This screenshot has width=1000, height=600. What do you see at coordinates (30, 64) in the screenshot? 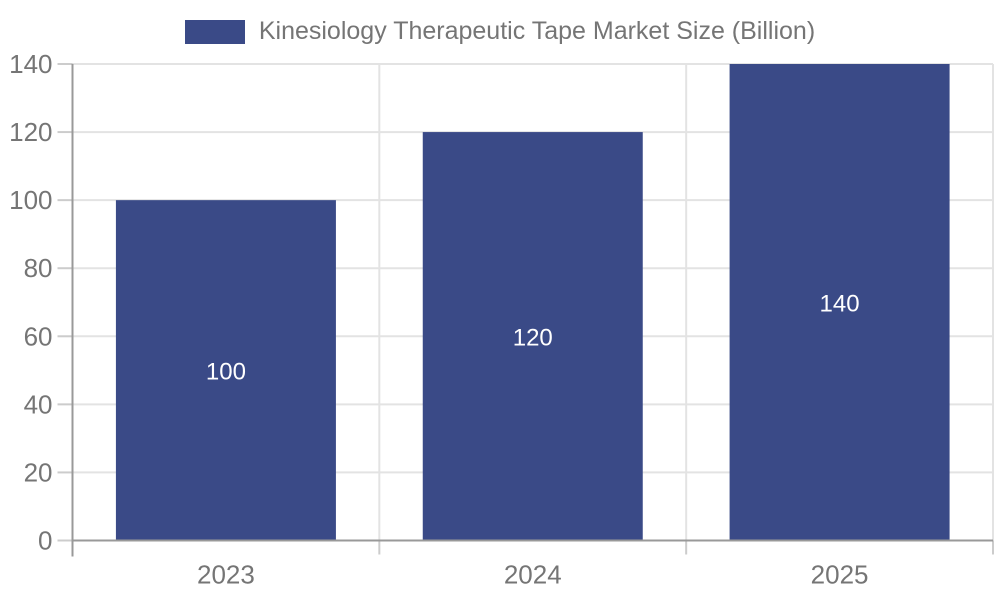
I see `y-axis-tick-label: 140` at bounding box center [30, 64].